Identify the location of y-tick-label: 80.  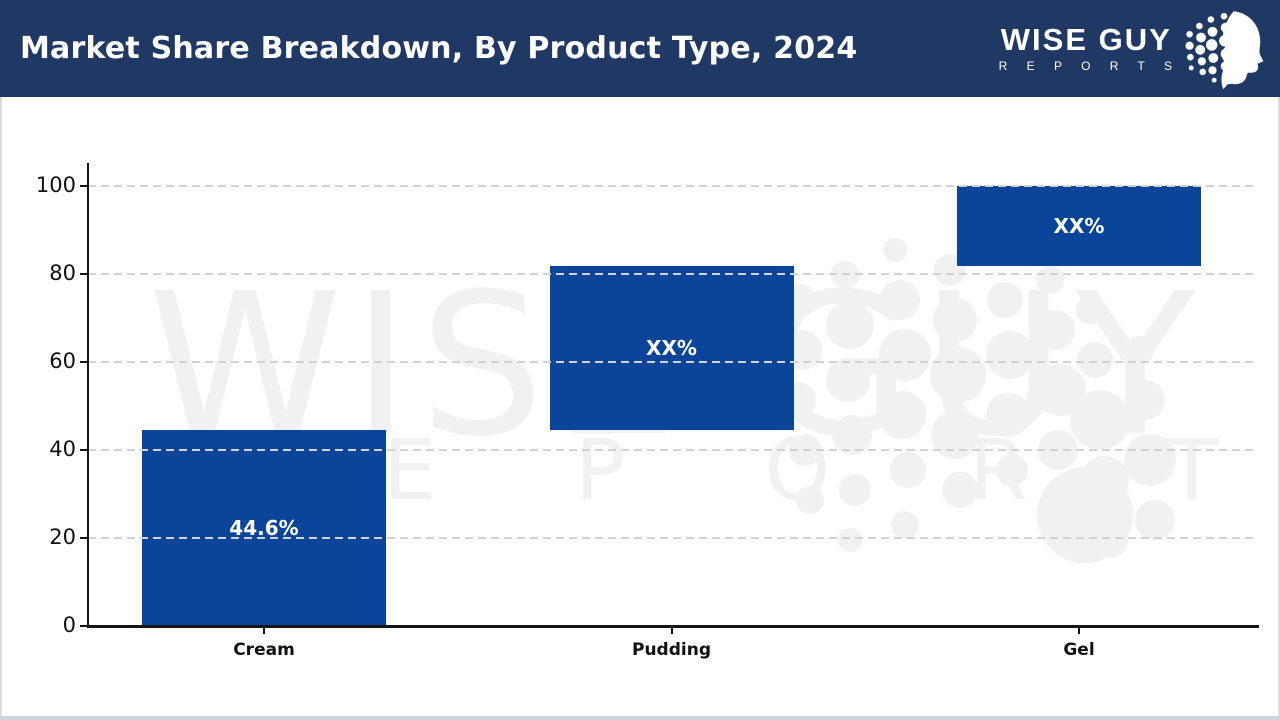
(62, 273).